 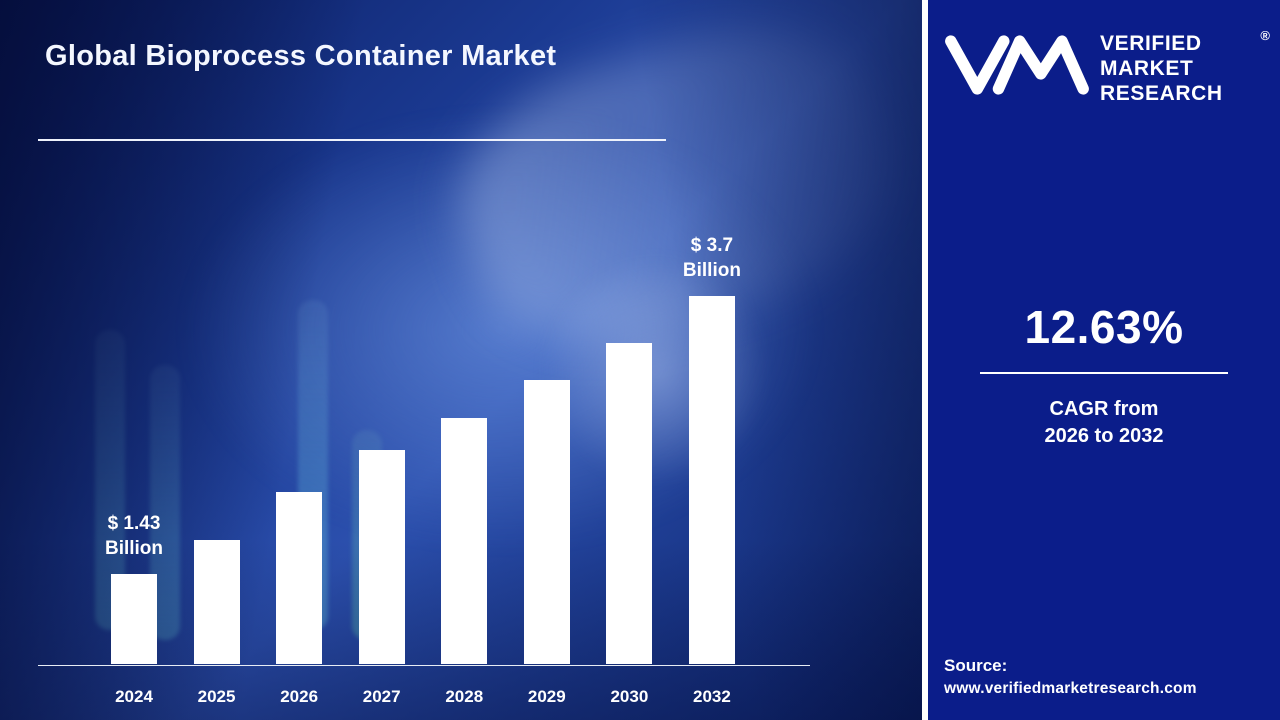 I want to click on x-axis-label: 2024, so click(x=134, y=696).